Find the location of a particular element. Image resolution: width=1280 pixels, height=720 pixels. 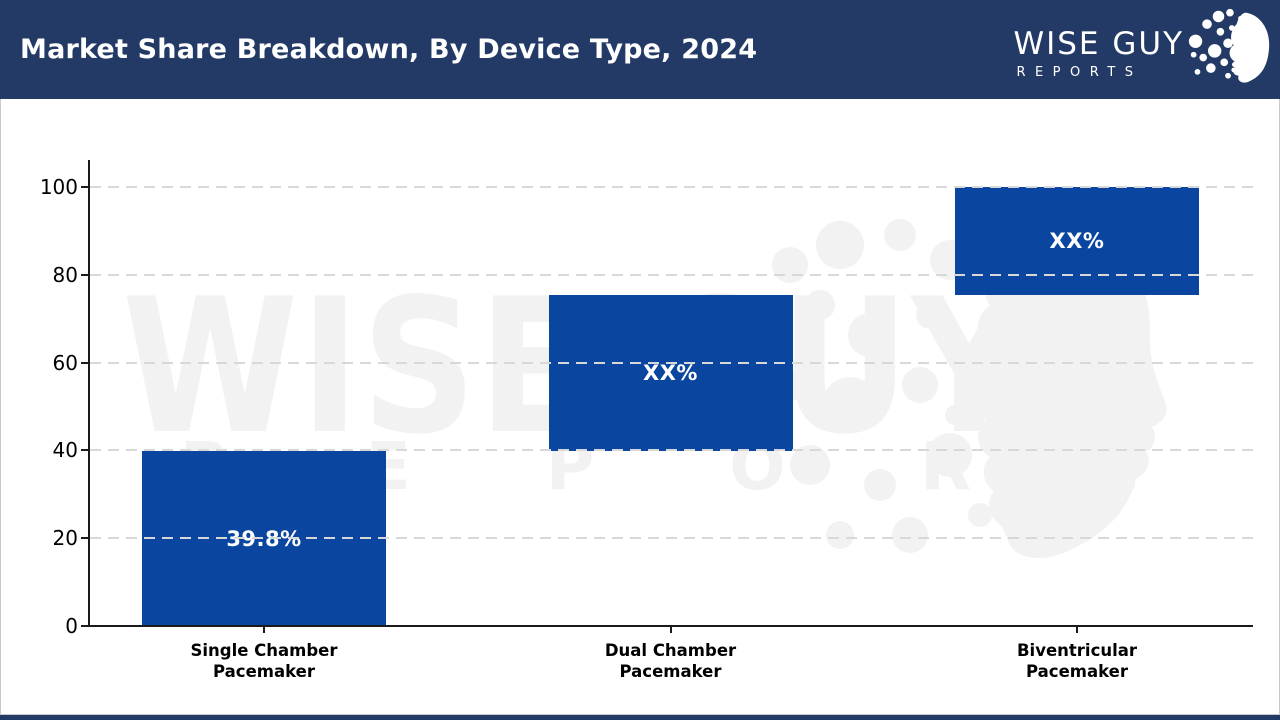

x-axis-line is located at coordinates (670, 626).